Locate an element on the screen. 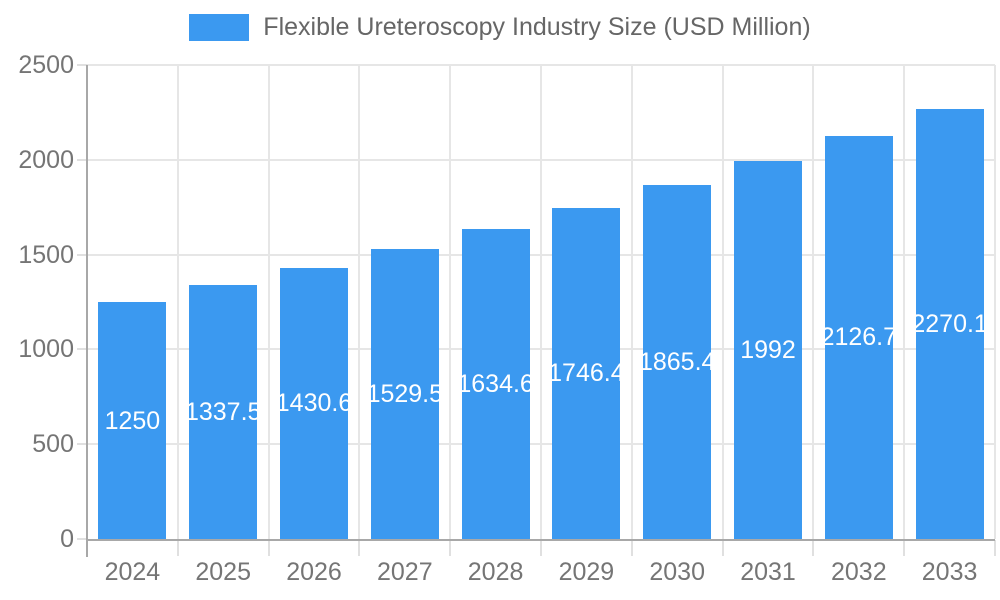 Image resolution: width=1000 pixels, height=600 pixels. y-tick-label: 500 is located at coordinates (53, 444).